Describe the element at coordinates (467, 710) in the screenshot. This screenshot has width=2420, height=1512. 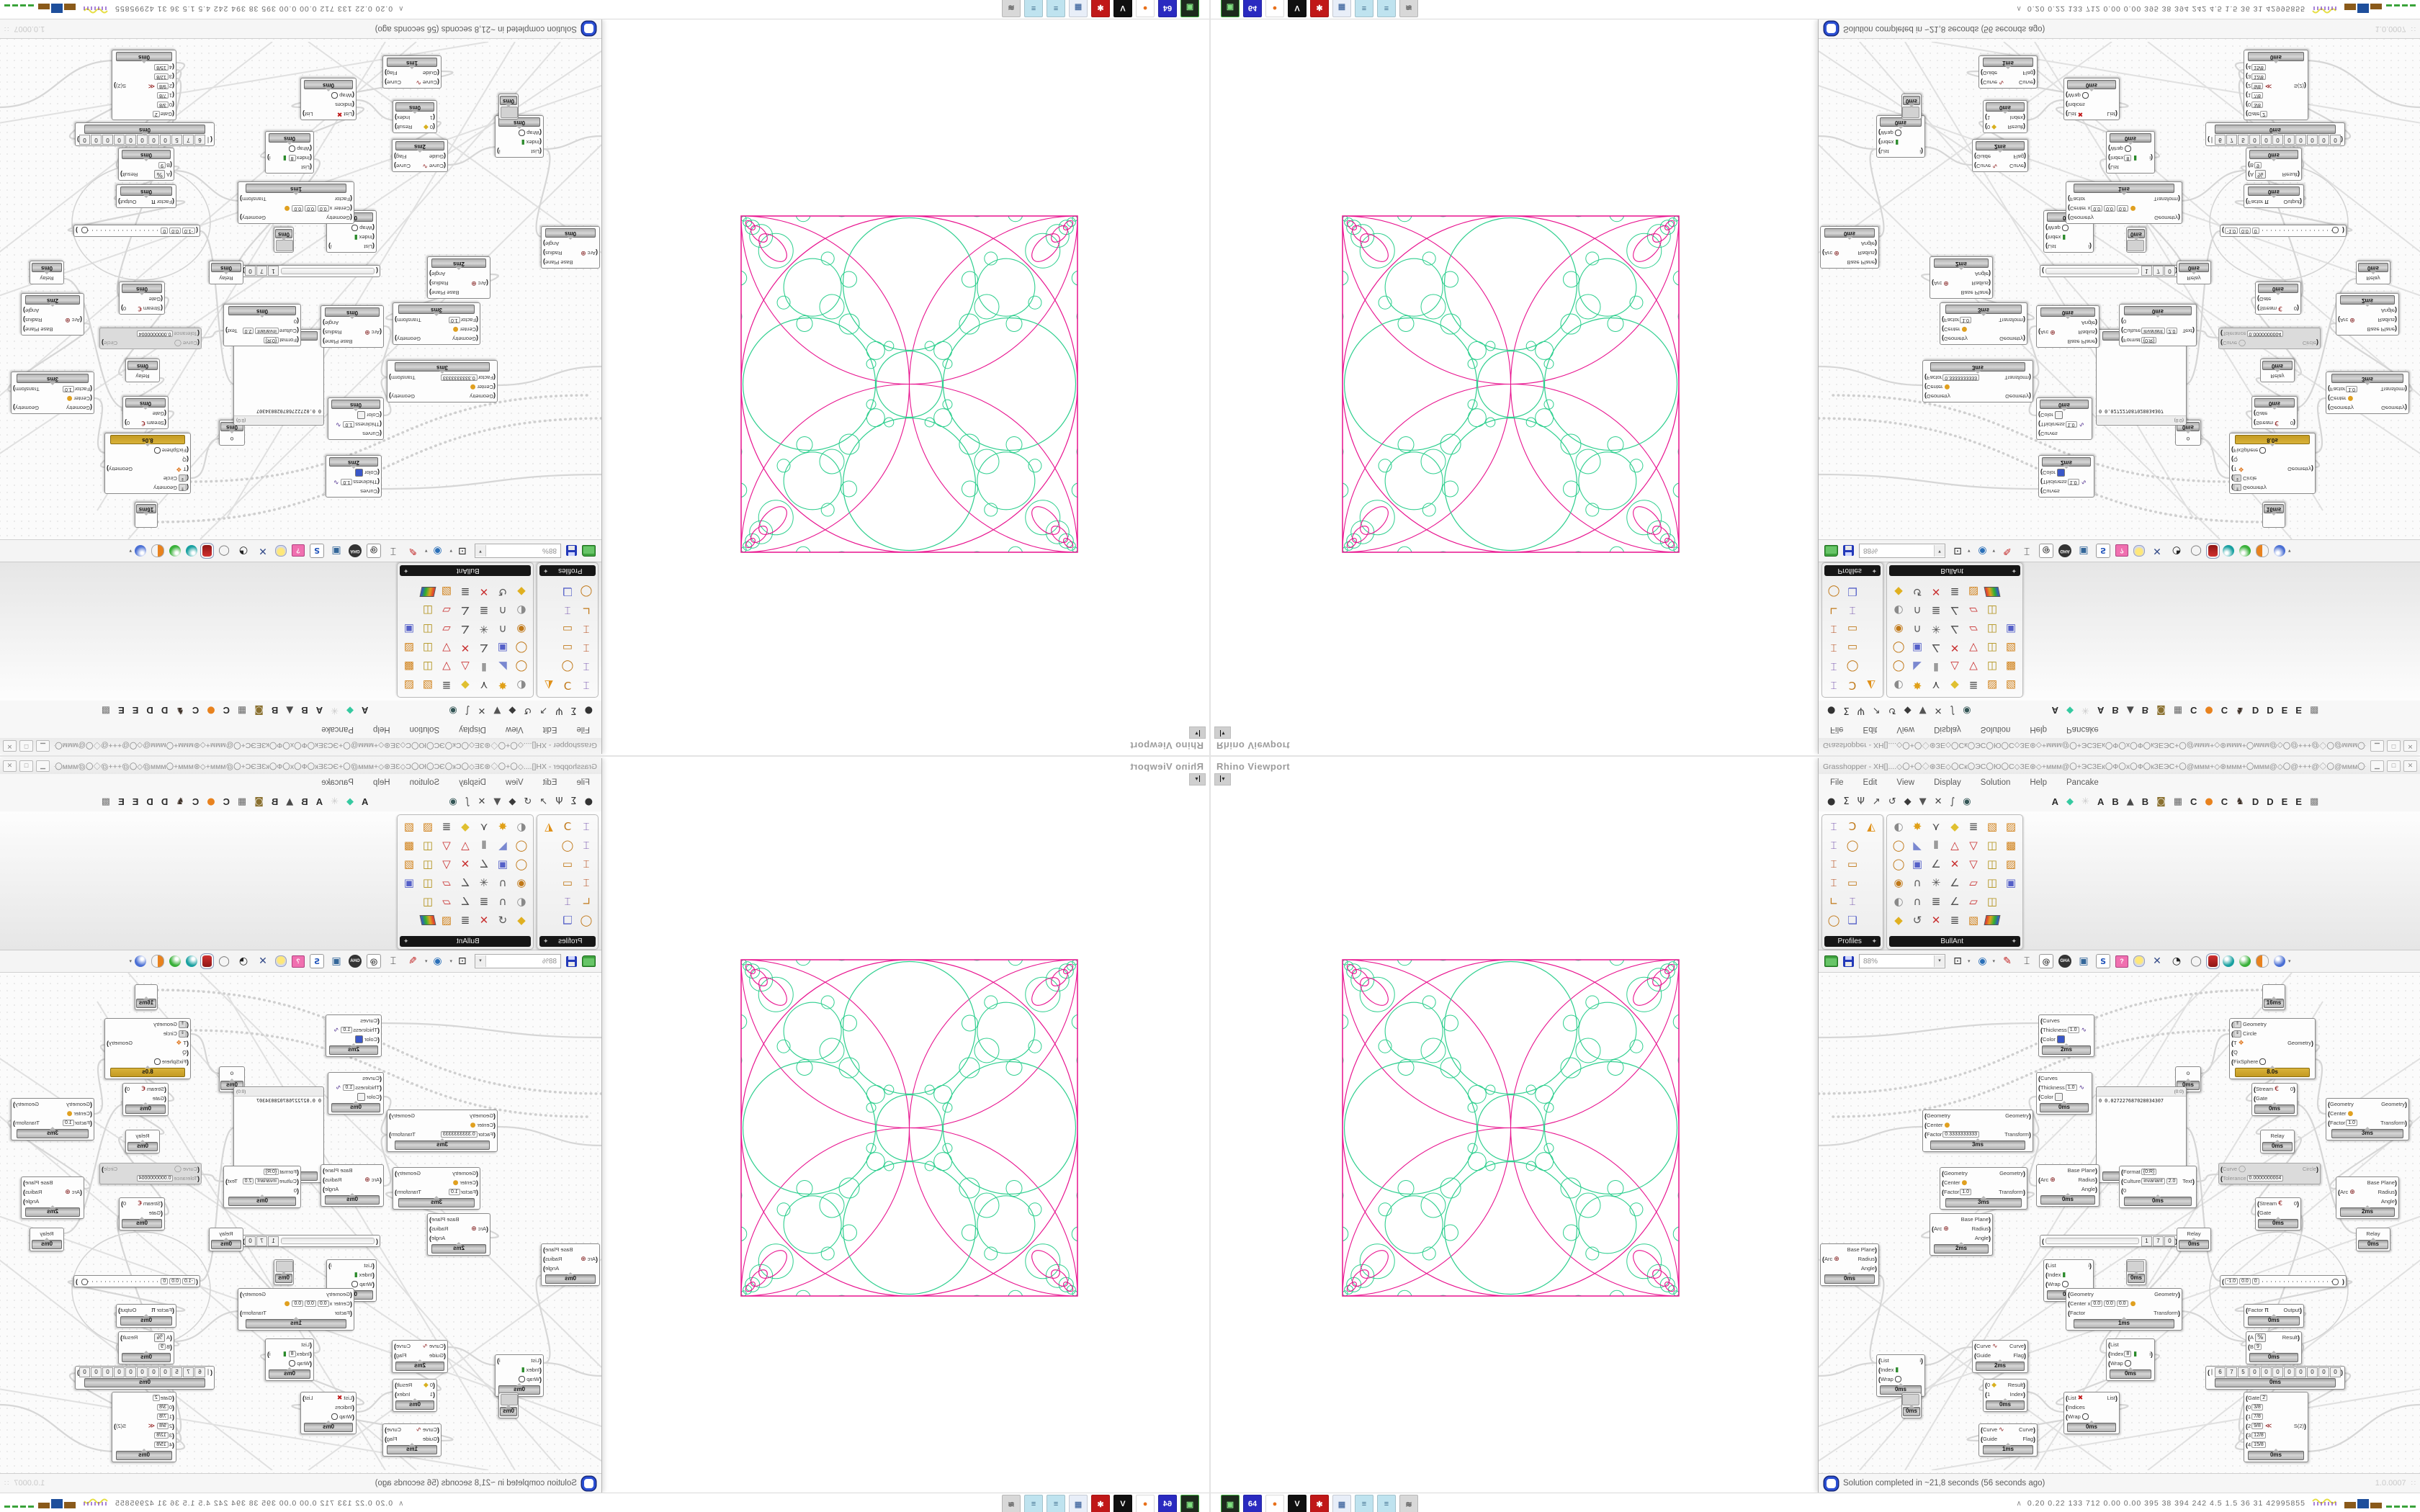
I see `transform-tab: ∫` at that location.